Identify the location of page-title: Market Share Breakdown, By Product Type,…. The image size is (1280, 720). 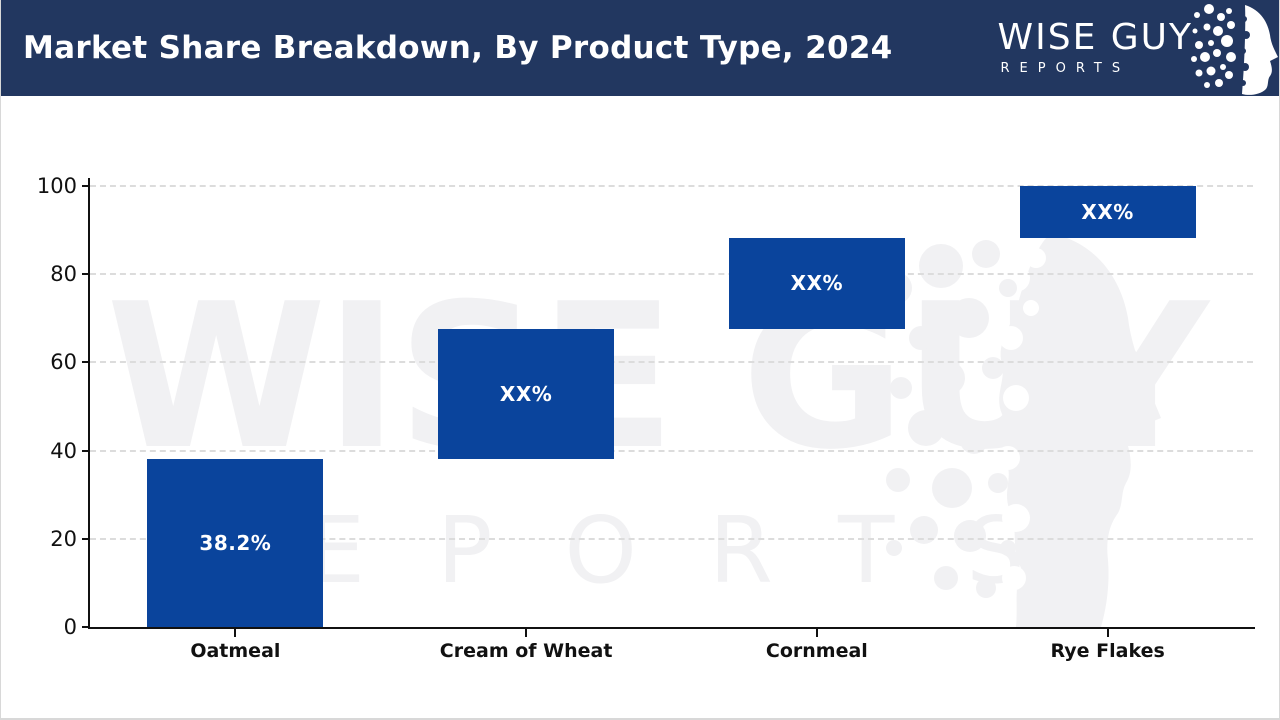
(458, 48).